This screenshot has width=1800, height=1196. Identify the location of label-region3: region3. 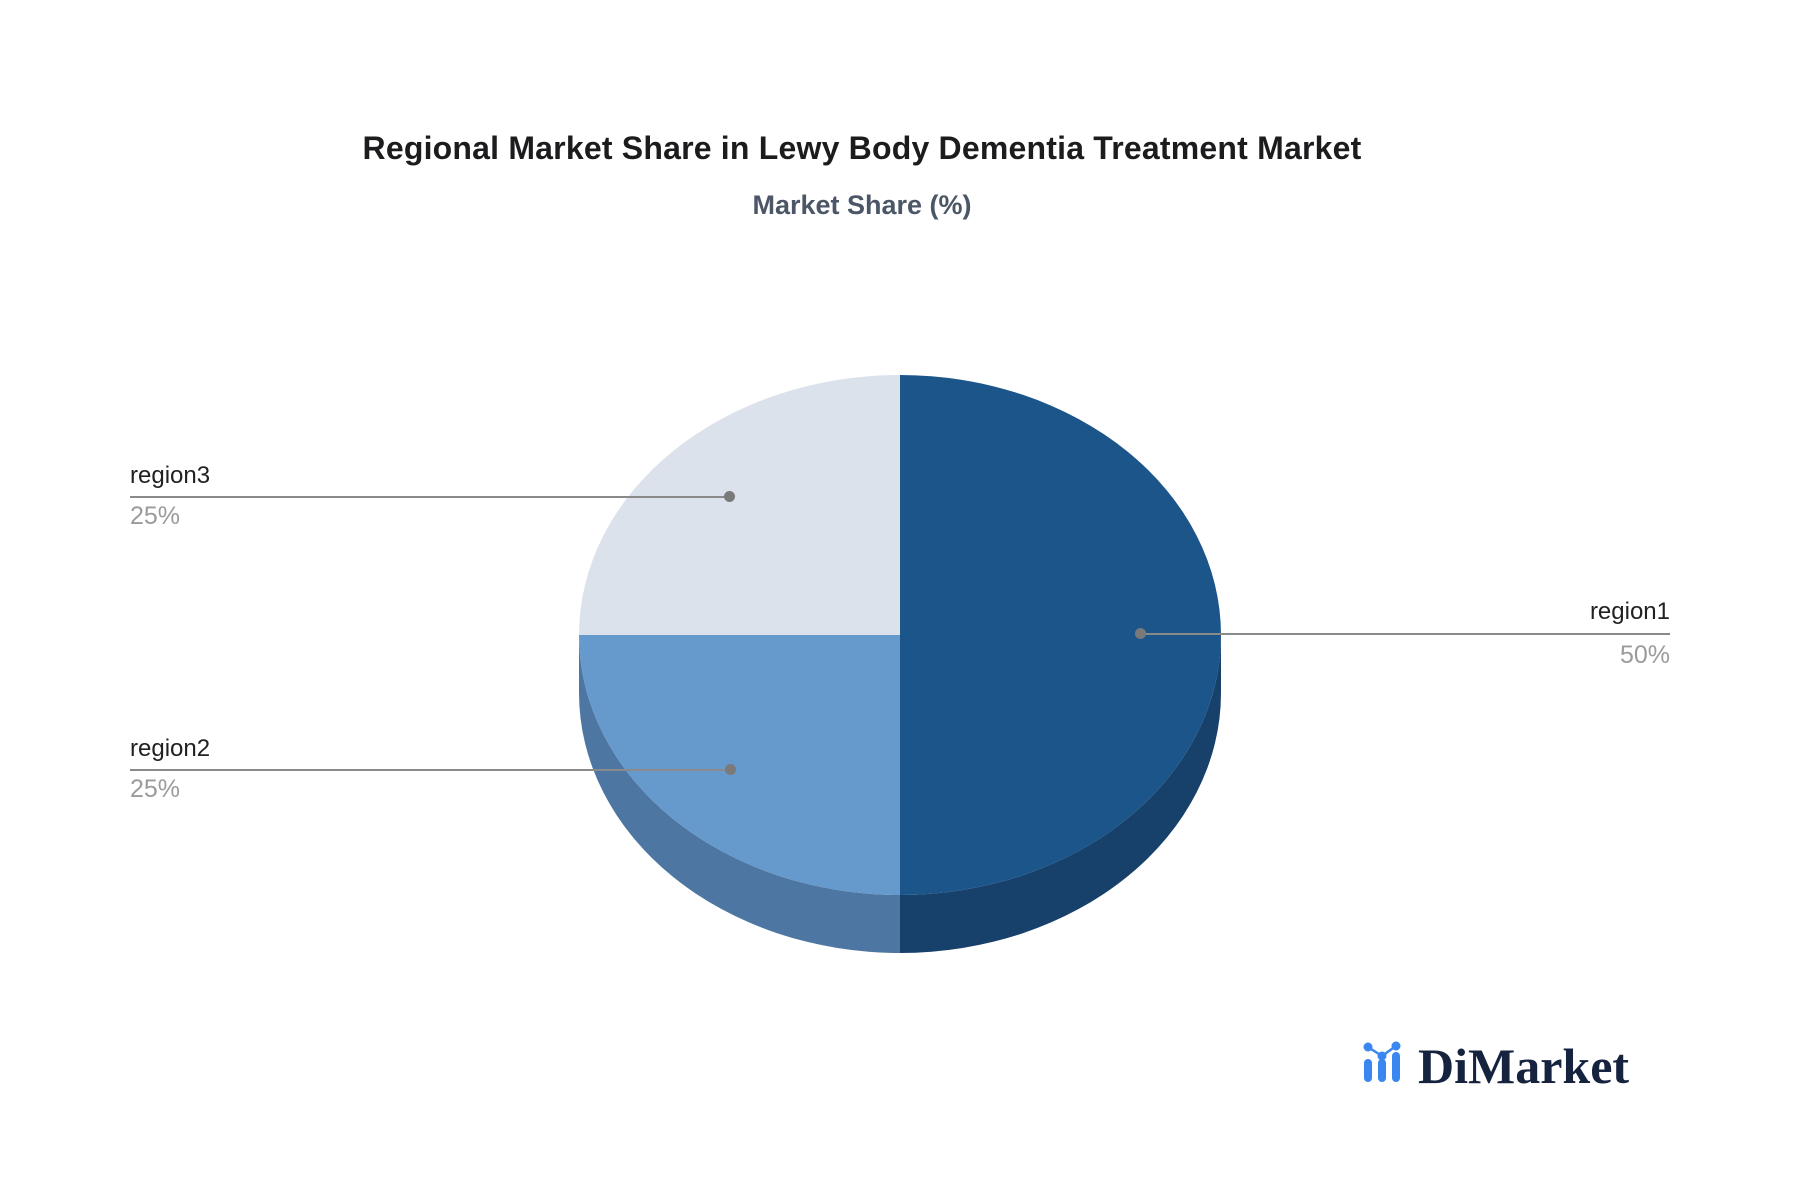
(170, 475).